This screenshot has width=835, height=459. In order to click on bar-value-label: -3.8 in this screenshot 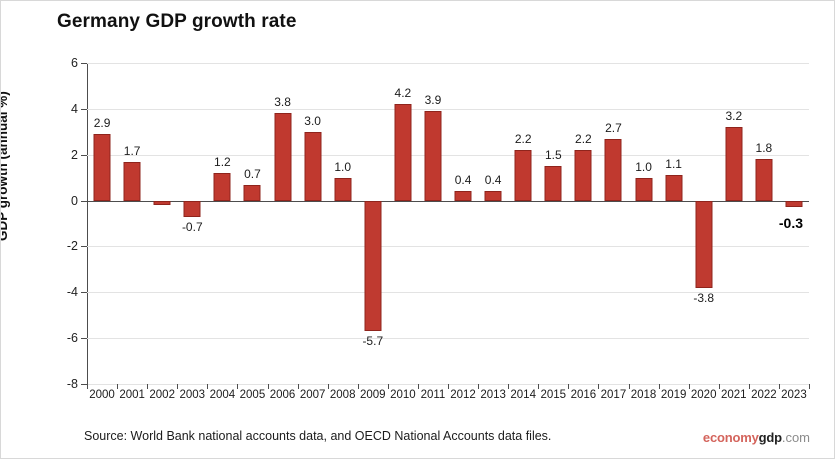, I will do `click(704, 297)`.